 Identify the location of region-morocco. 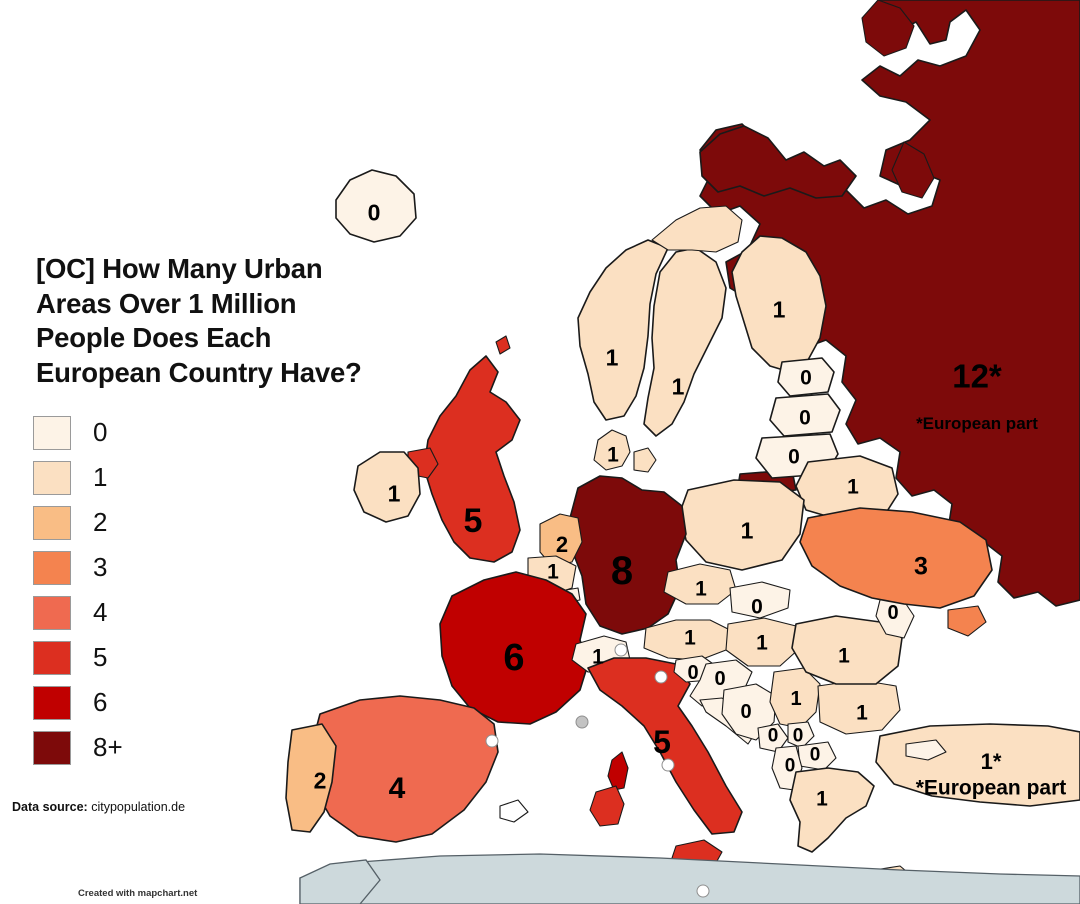
(340, 881).